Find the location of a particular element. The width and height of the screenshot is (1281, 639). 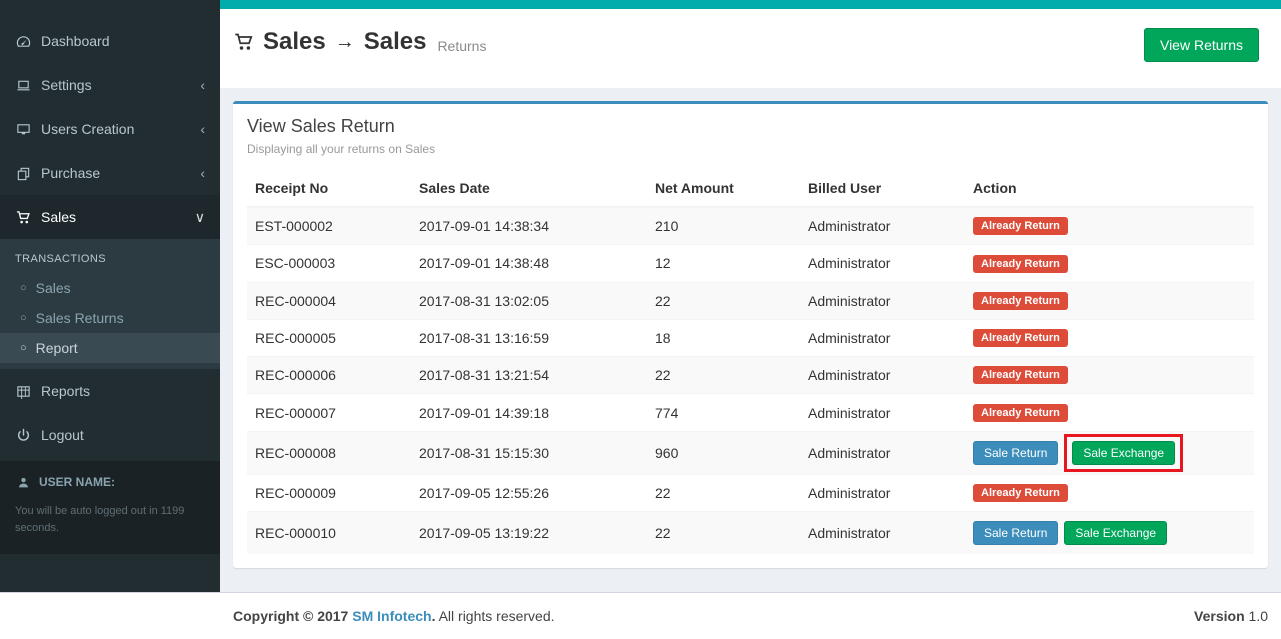

cell-net-amount: 22 is located at coordinates (723, 300).